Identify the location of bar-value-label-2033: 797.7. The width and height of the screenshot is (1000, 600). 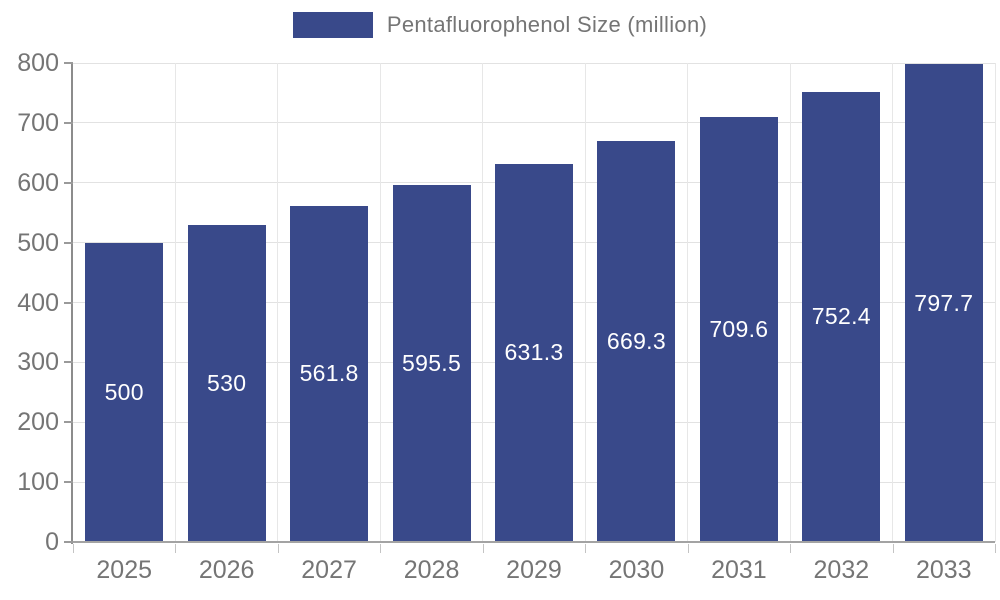
(944, 302).